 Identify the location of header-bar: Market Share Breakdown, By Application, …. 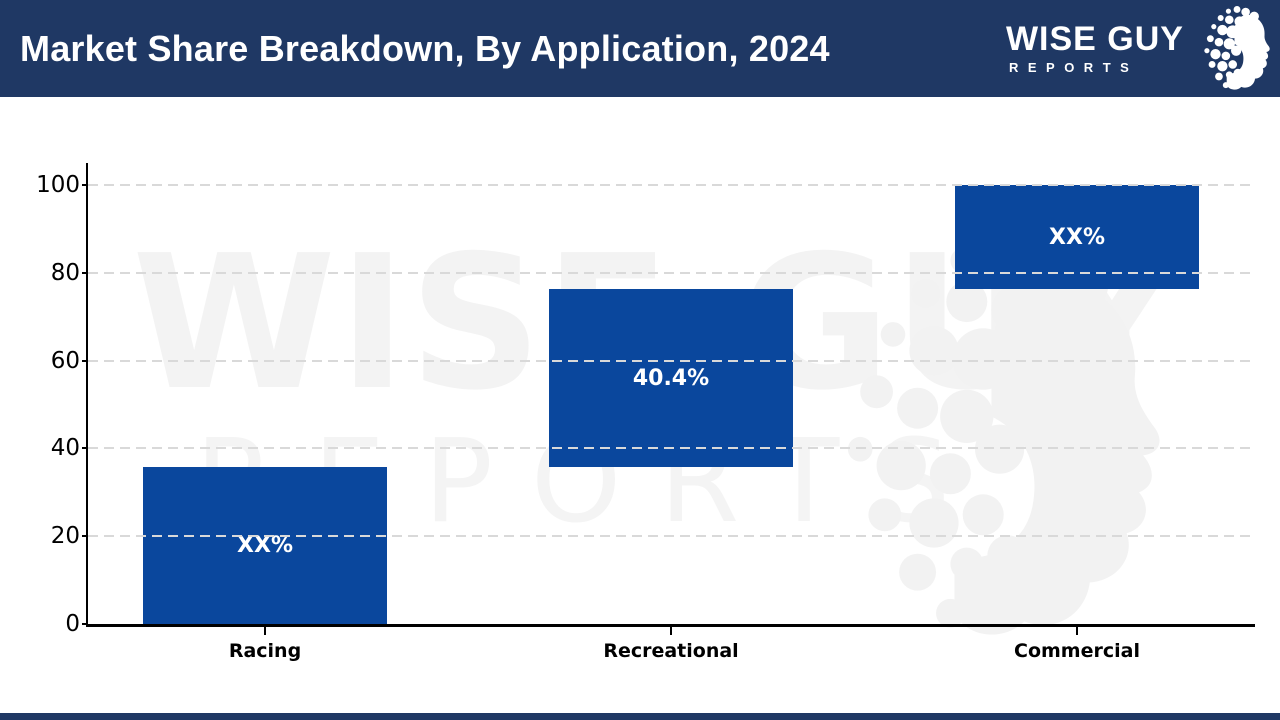
(640, 48).